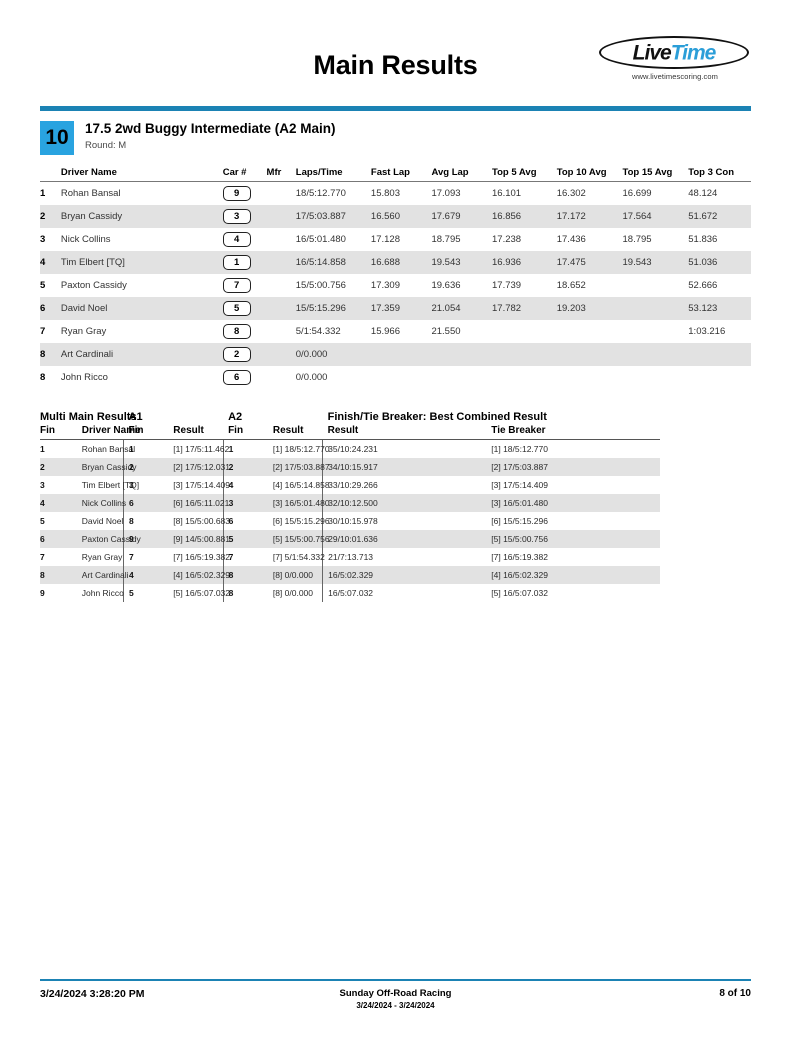 The height and width of the screenshot is (1060, 791). I want to click on cell-top3-con, so click(719, 377).